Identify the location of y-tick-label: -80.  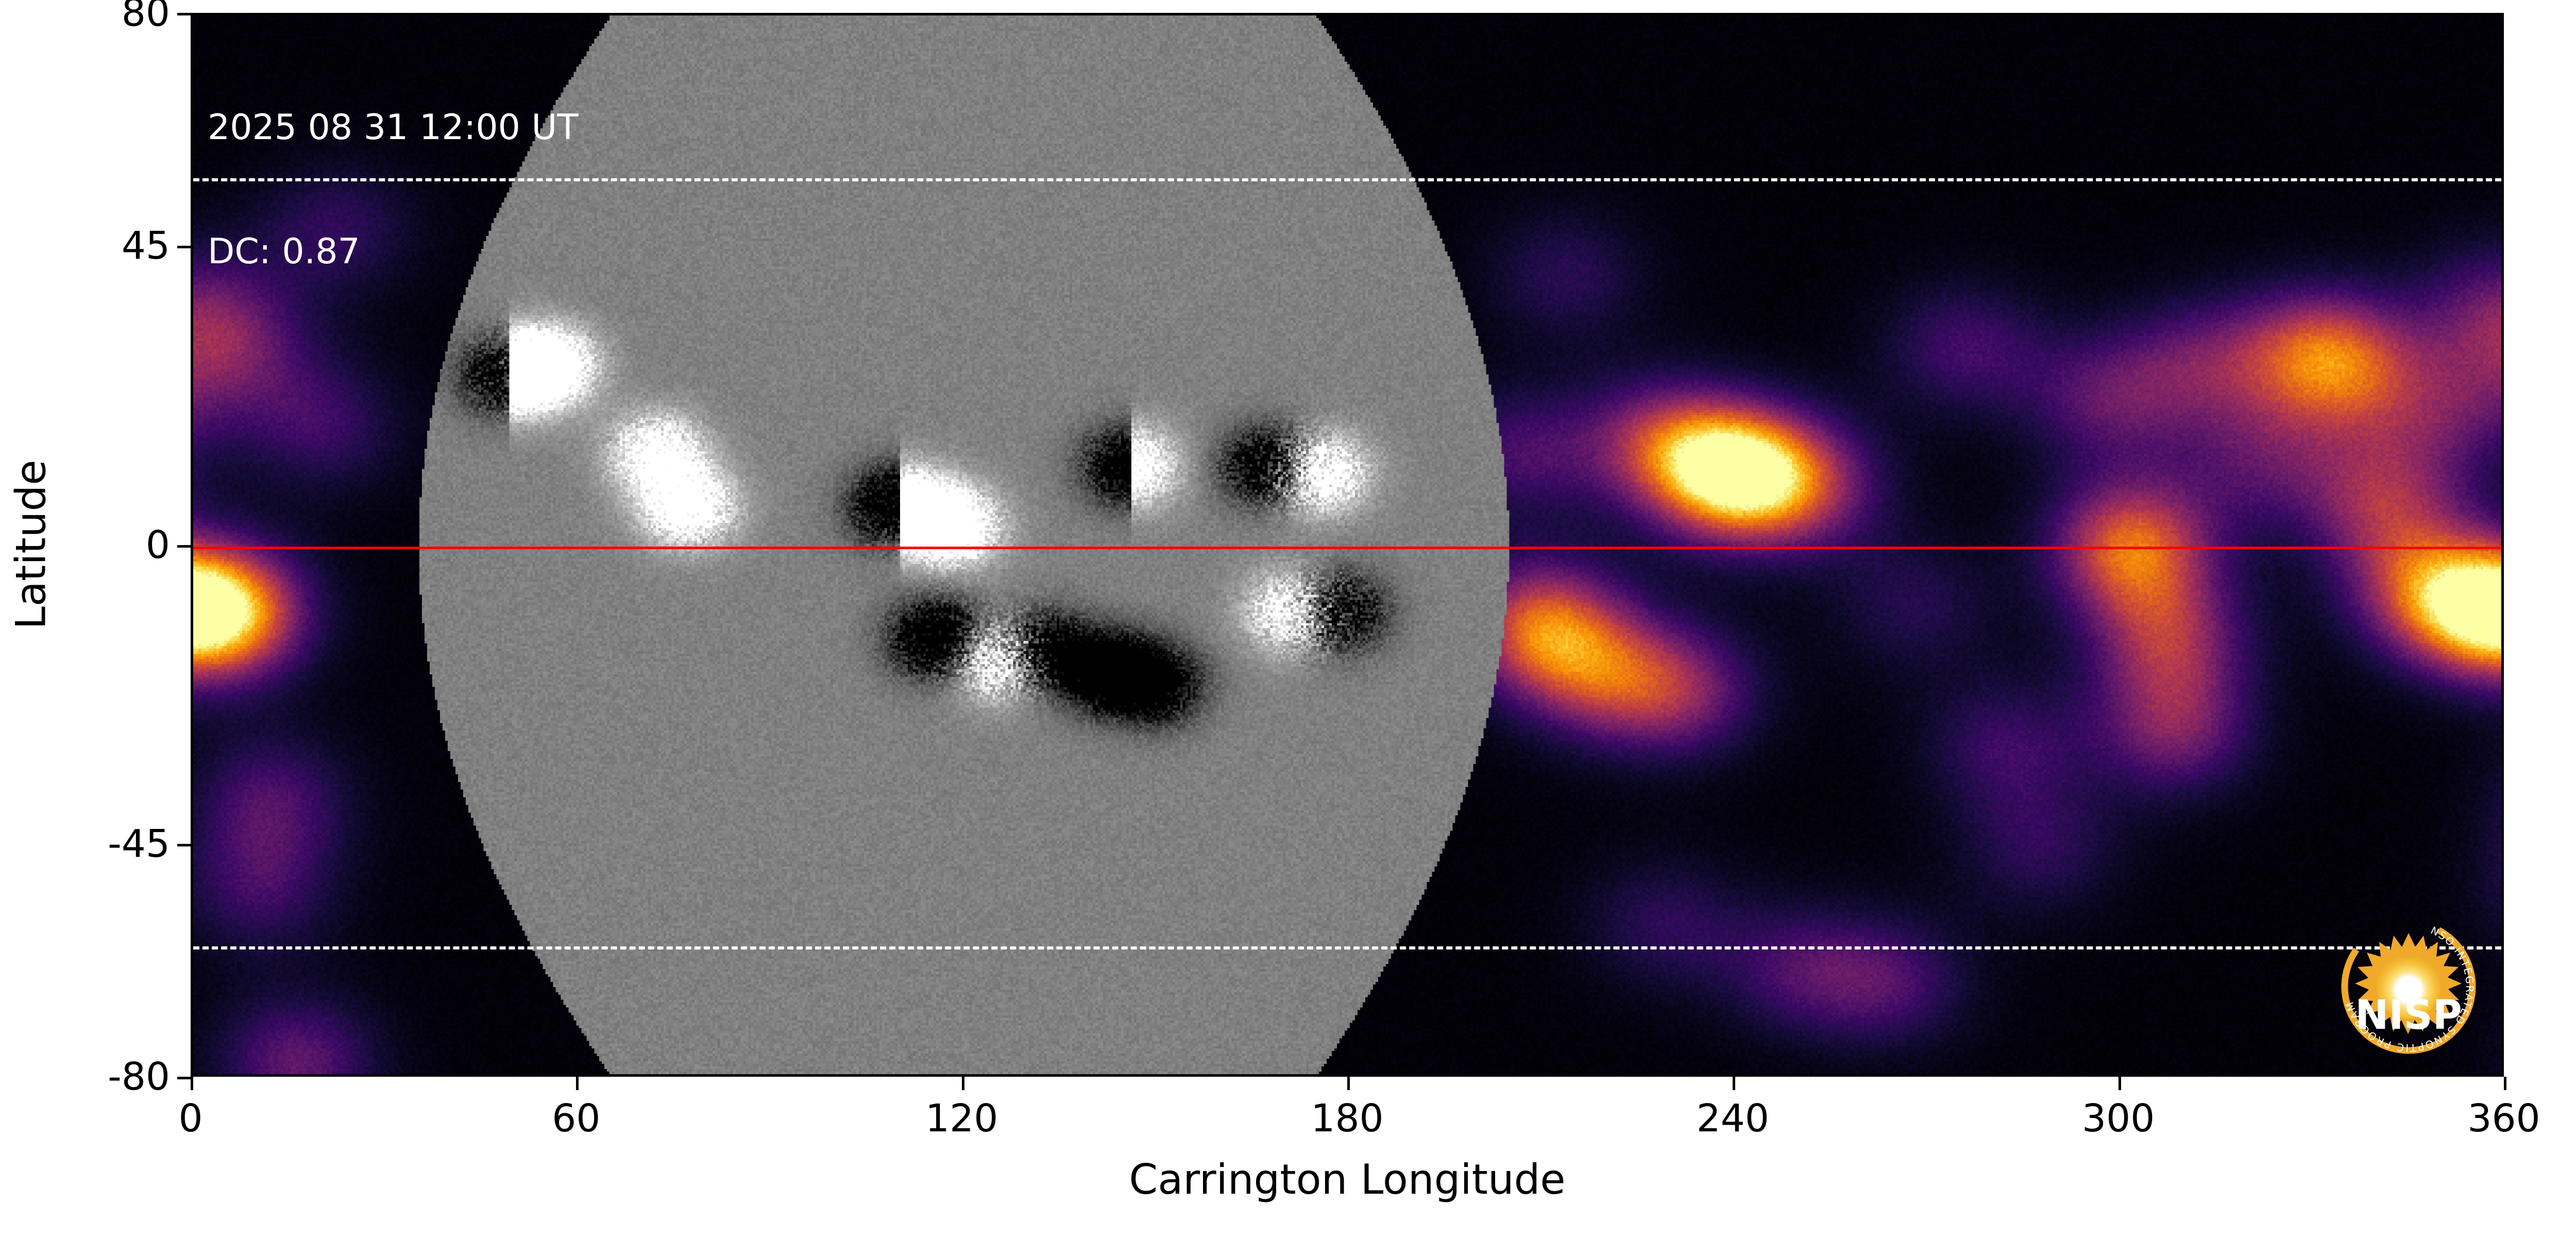
(139, 1077).